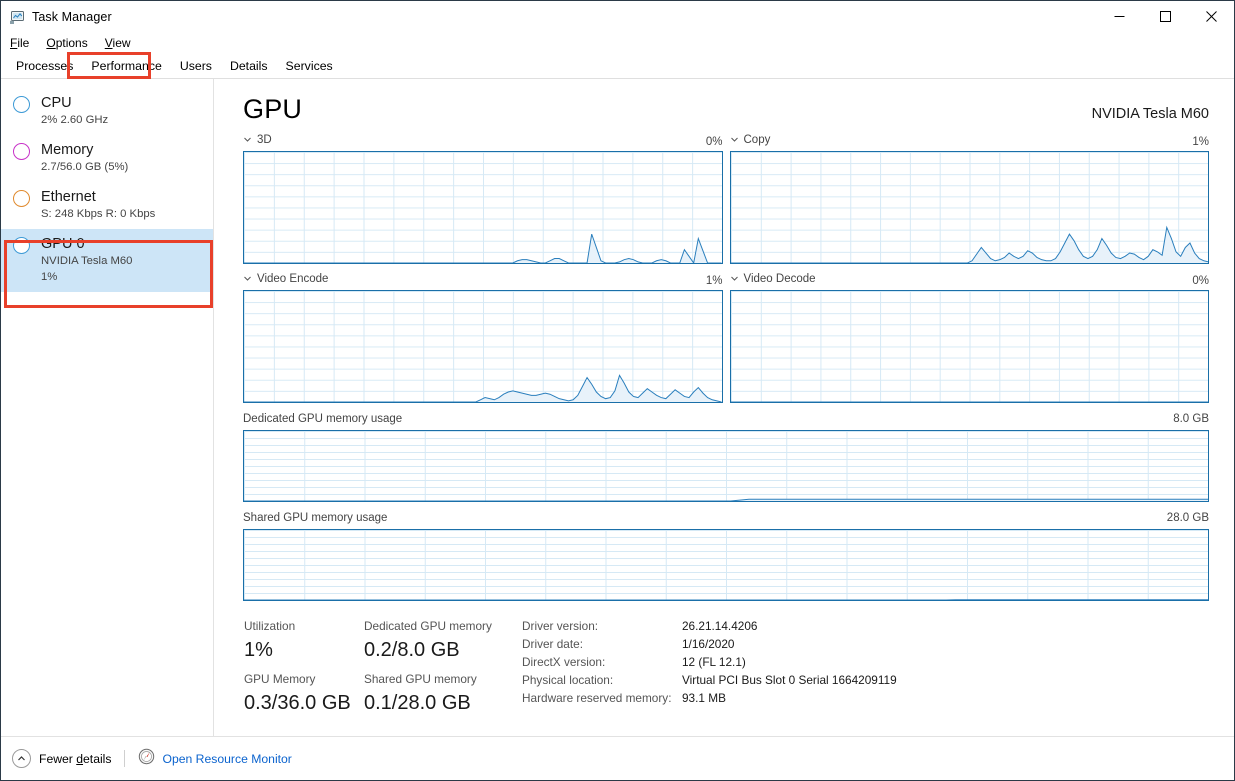  What do you see at coordinates (428, 626) in the screenshot?
I see `stat-label: Dedicated GPU memory` at bounding box center [428, 626].